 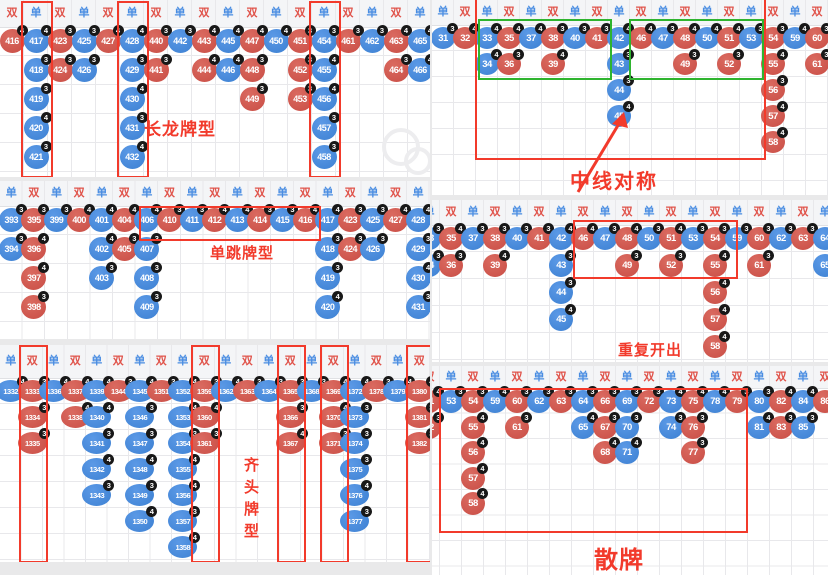 What do you see at coordinates (751, 38) in the screenshot?
I see `draw-number: 53` at bounding box center [751, 38].